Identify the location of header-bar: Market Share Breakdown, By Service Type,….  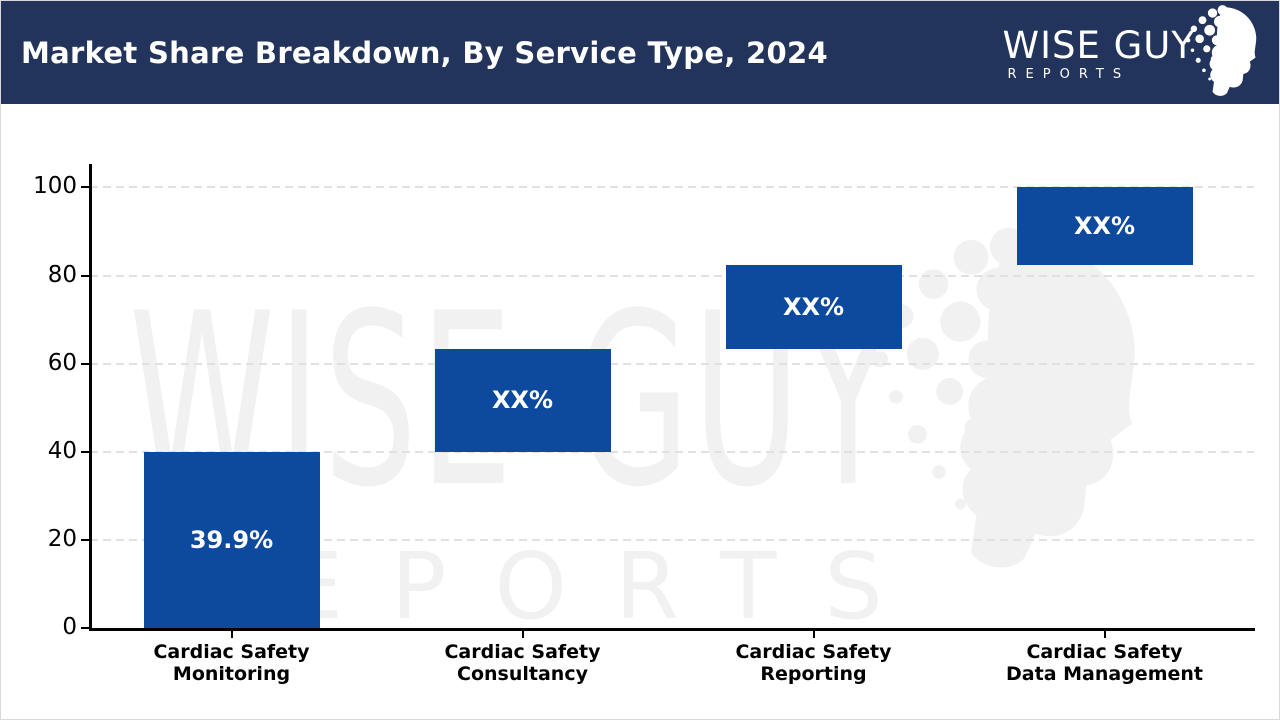
(640, 52).